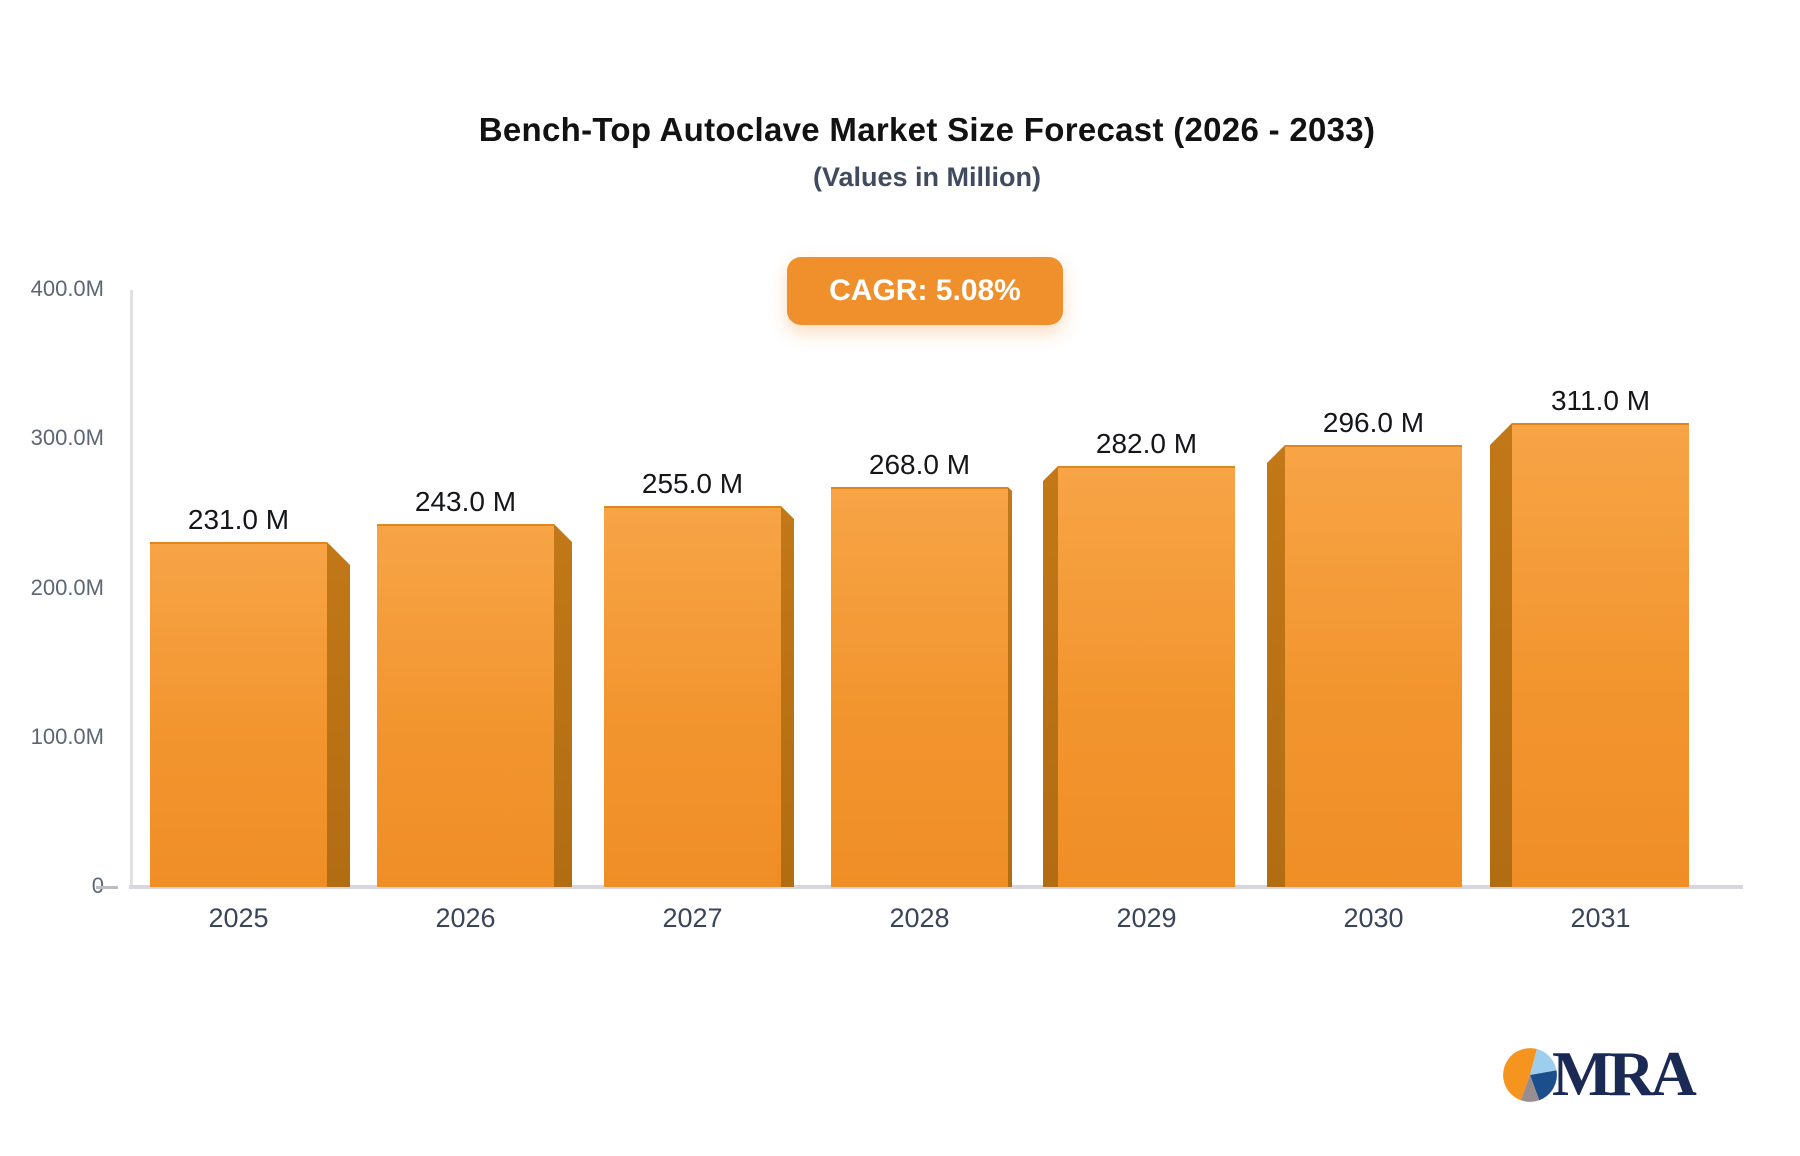 Image resolution: width=1800 pixels, height=1156 pixels. What do you see at coordinates (107, 887) in the screenshot?
I see `y-tick-dash` at bounding box center [107, 887].